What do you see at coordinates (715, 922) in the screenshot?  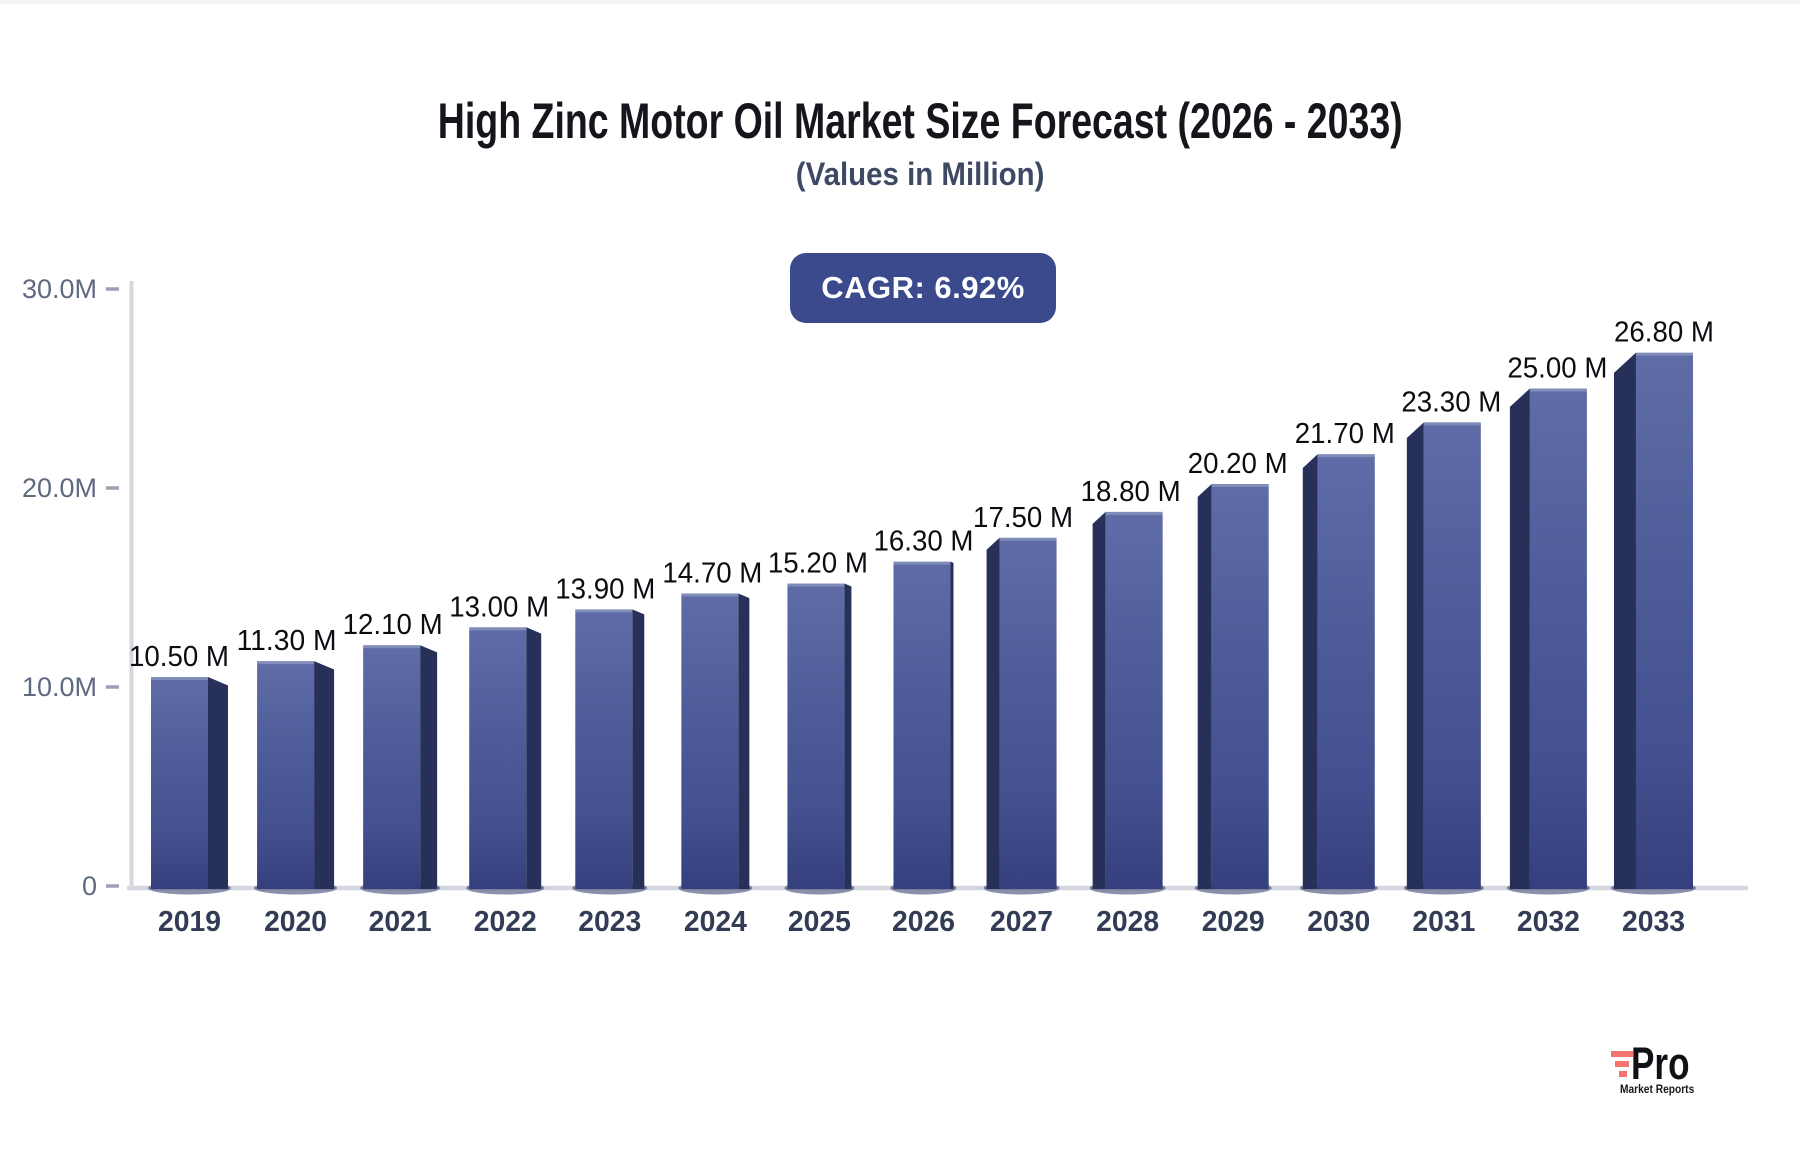 I see `x-category-label: 2024` at bounding box center [715, 922].